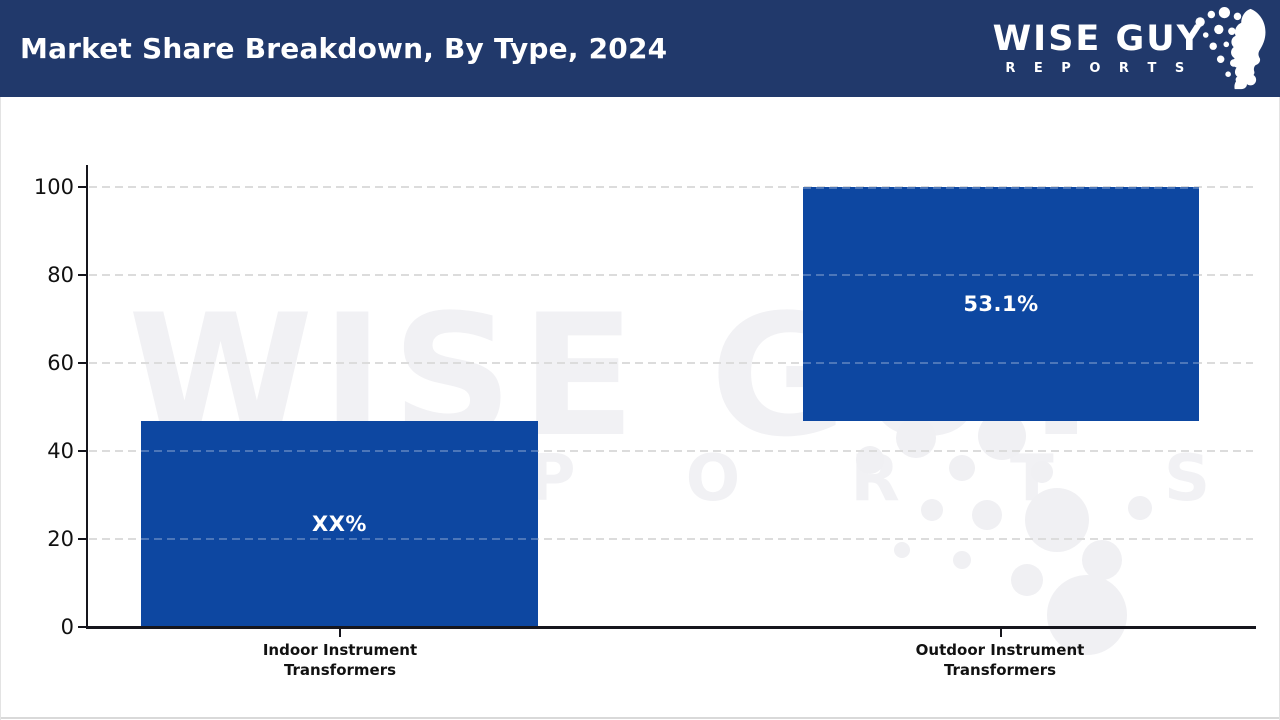 This screenshot has height=720, width=1280. What do you see at coordinates (60, 451) in the screenshot?
I see `y-tick-label-40: 40` at bounding box center [60, 451].